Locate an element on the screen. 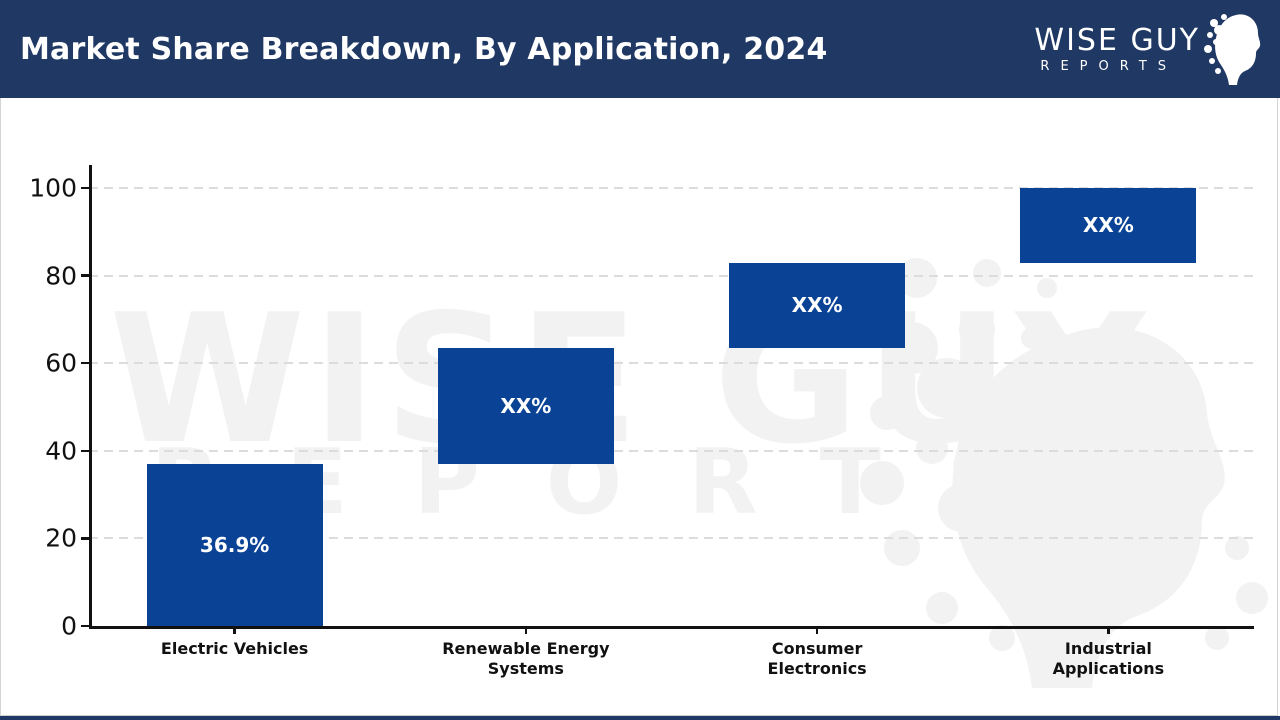 Image resolution: width=1280 pixels, height=720 pixels. footer-accent-bar is located at coordinates (640, 718).